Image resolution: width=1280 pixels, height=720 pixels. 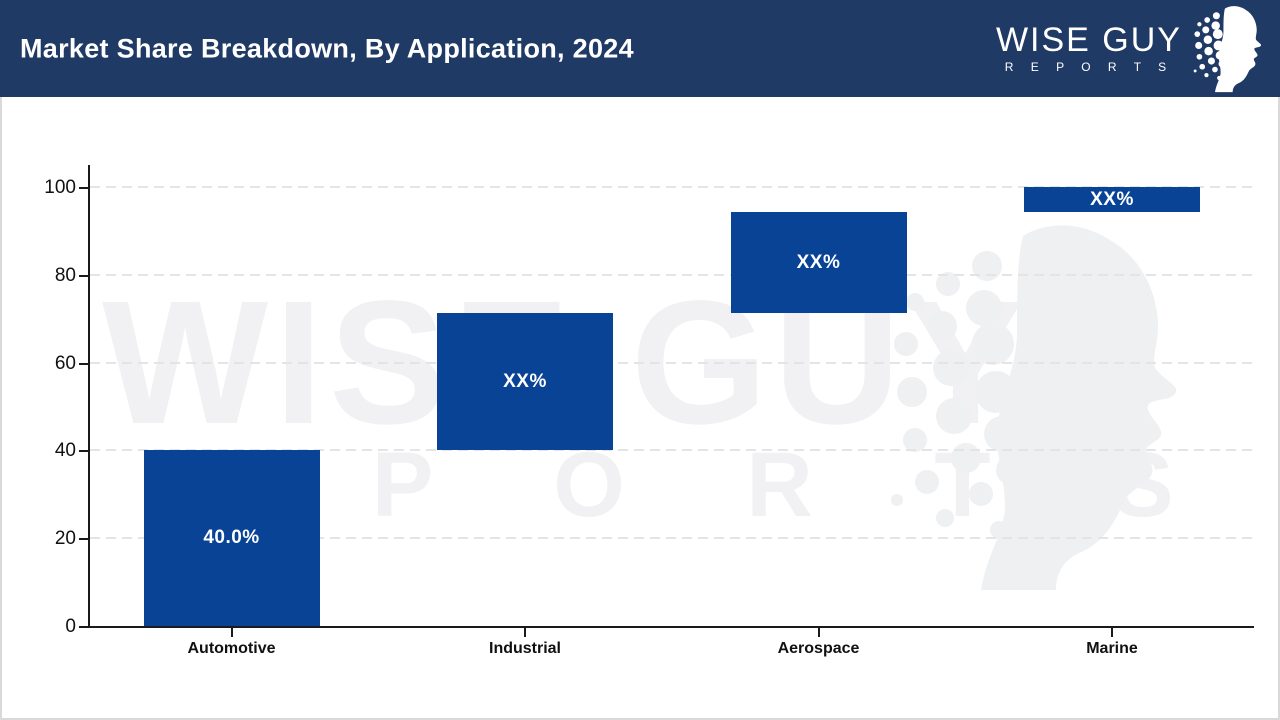 I want to click on x-tick-marine, so click(x=1112, y=632).